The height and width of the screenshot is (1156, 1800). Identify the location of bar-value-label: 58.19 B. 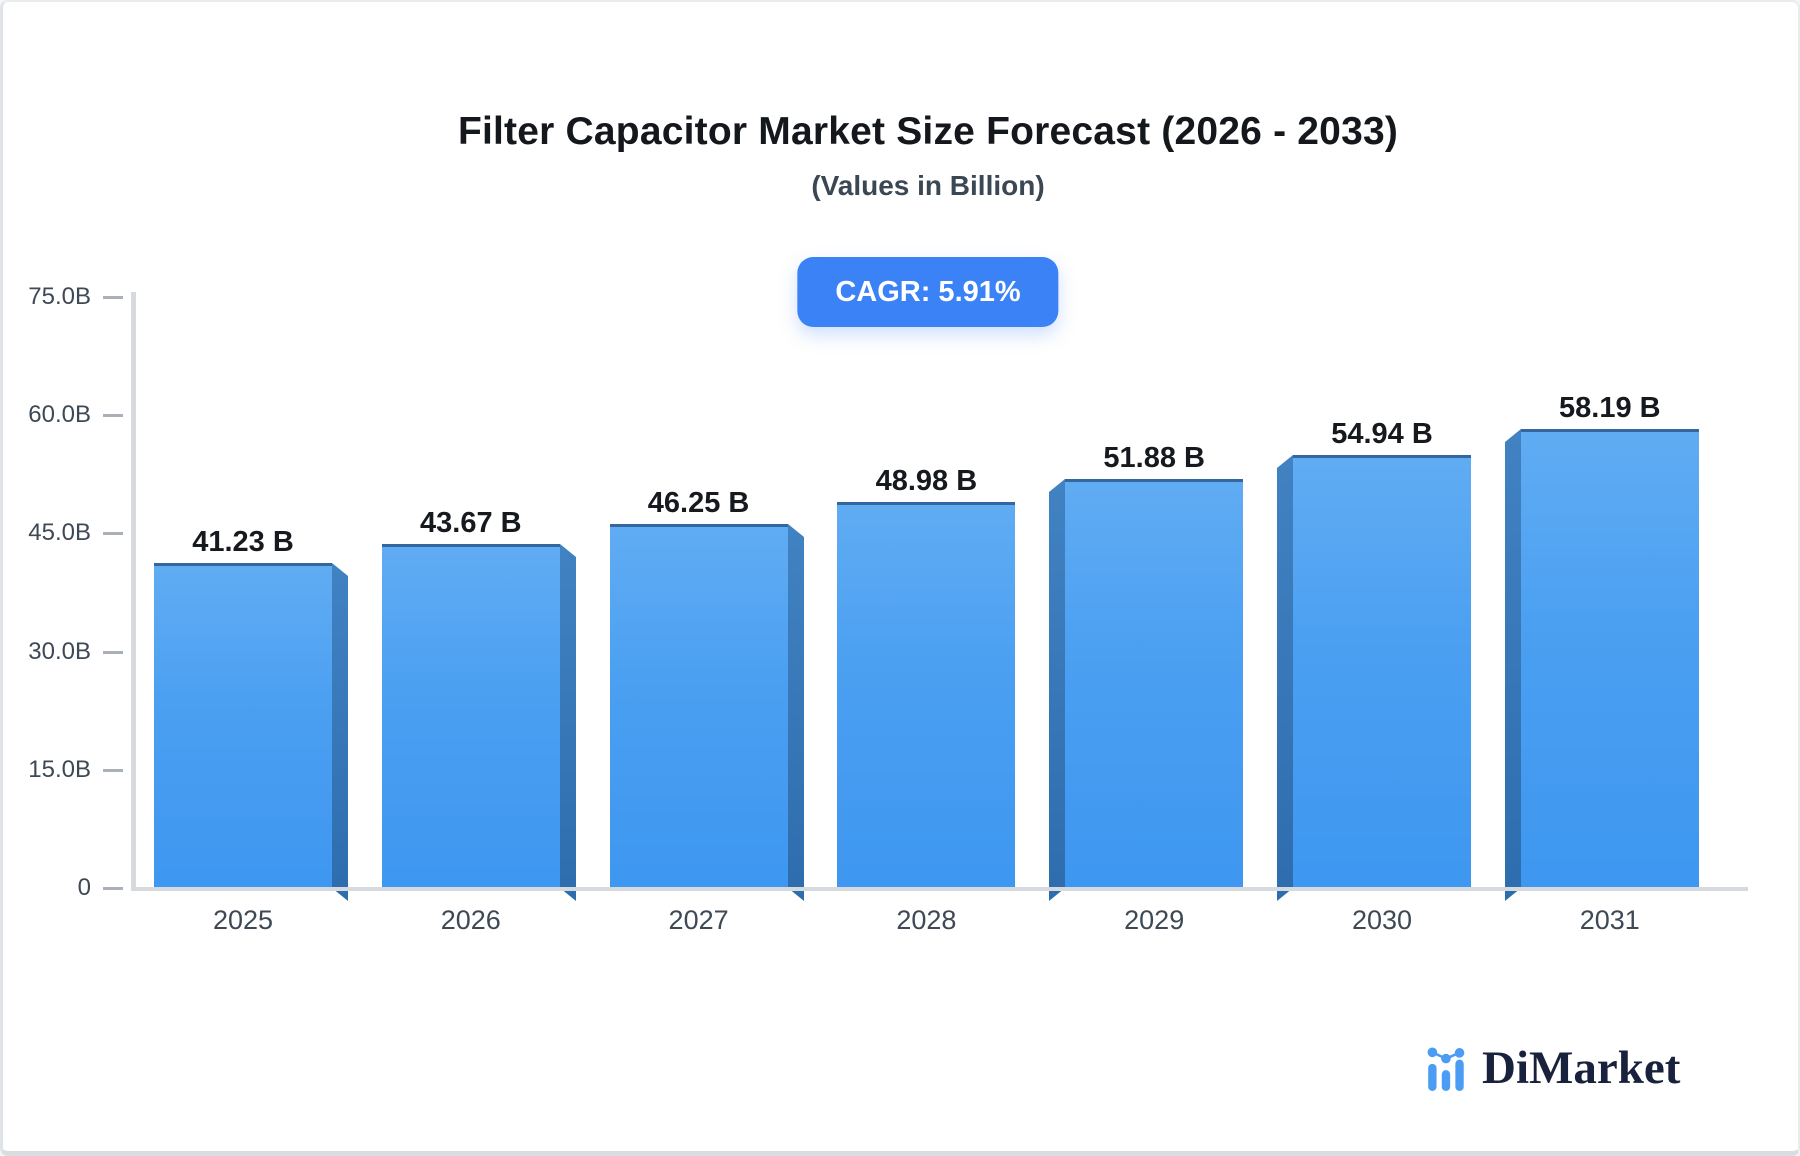
(1610, 408).